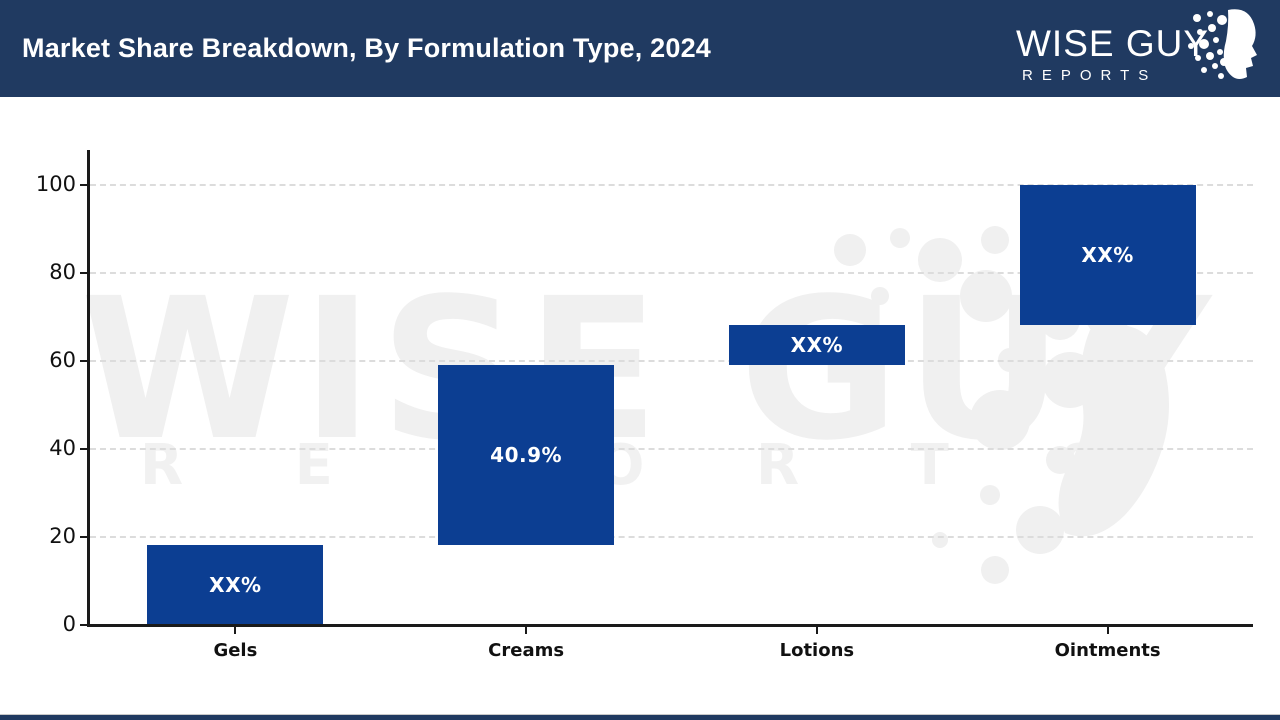 This screenshot has width=1280, height=720. What do you see at coordinates (235, 630) in the screenshot?
I see `x-tick-mark-gels` at bounding box center [235, 630].